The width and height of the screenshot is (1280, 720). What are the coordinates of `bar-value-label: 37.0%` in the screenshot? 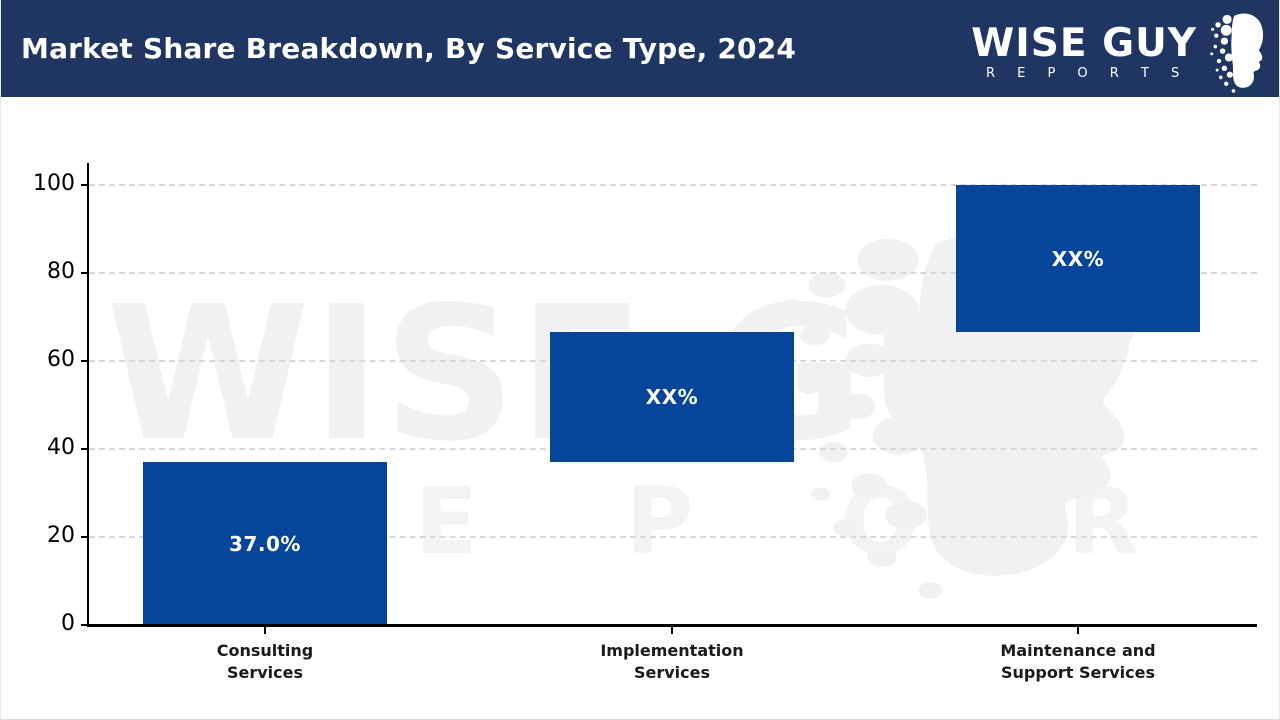 It's located at (265, 543).